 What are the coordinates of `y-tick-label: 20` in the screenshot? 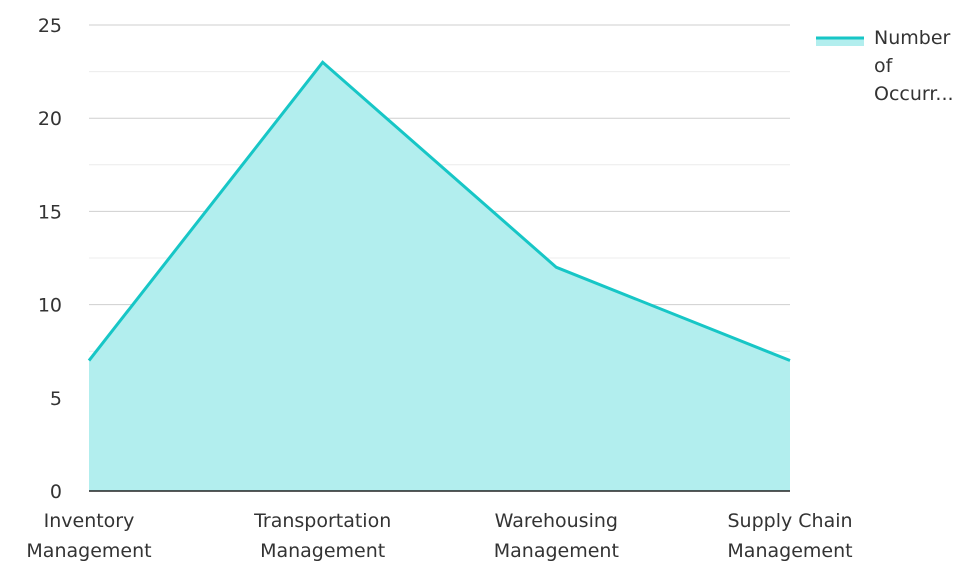 It's located at (50, 119).